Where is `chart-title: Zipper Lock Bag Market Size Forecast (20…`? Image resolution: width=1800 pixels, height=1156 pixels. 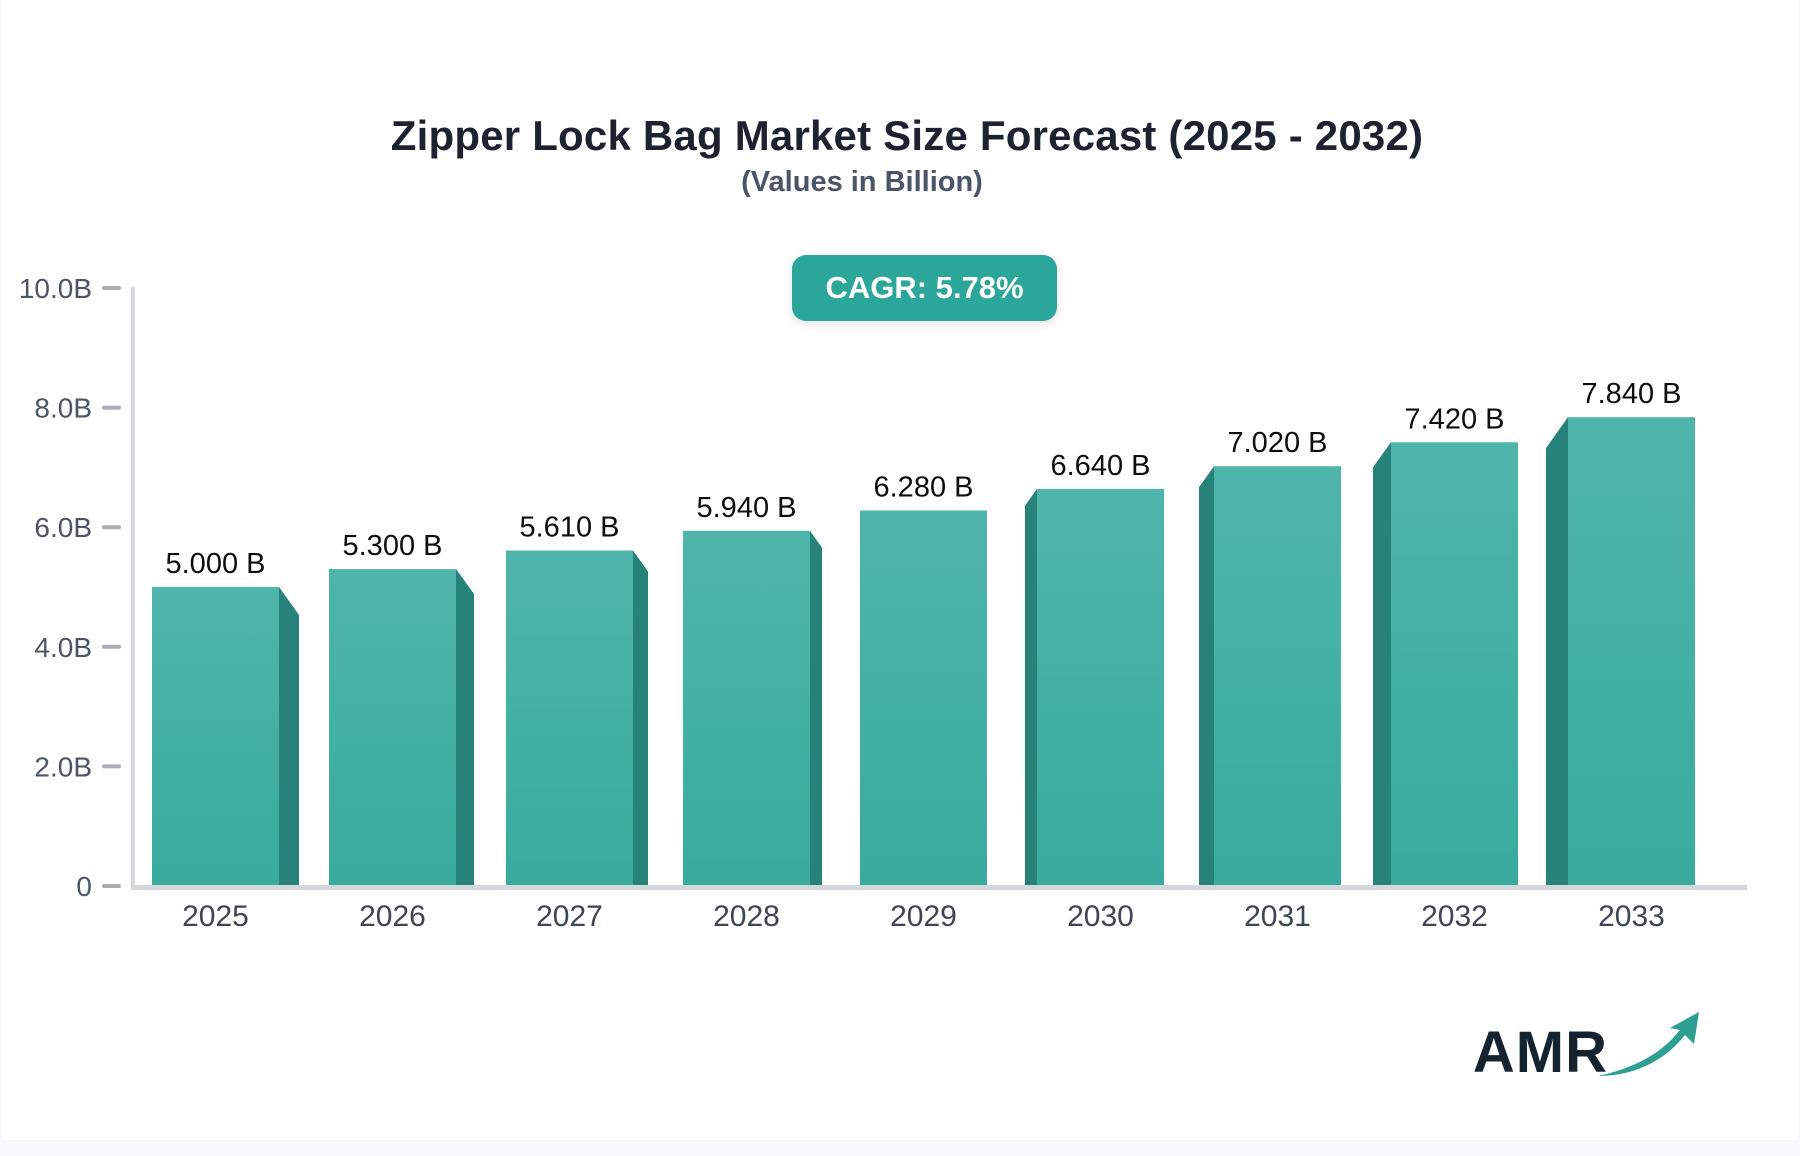
chart-title: Zipper Lock Bag Market Size Forecast (20… is located at coordinates (907, 135).